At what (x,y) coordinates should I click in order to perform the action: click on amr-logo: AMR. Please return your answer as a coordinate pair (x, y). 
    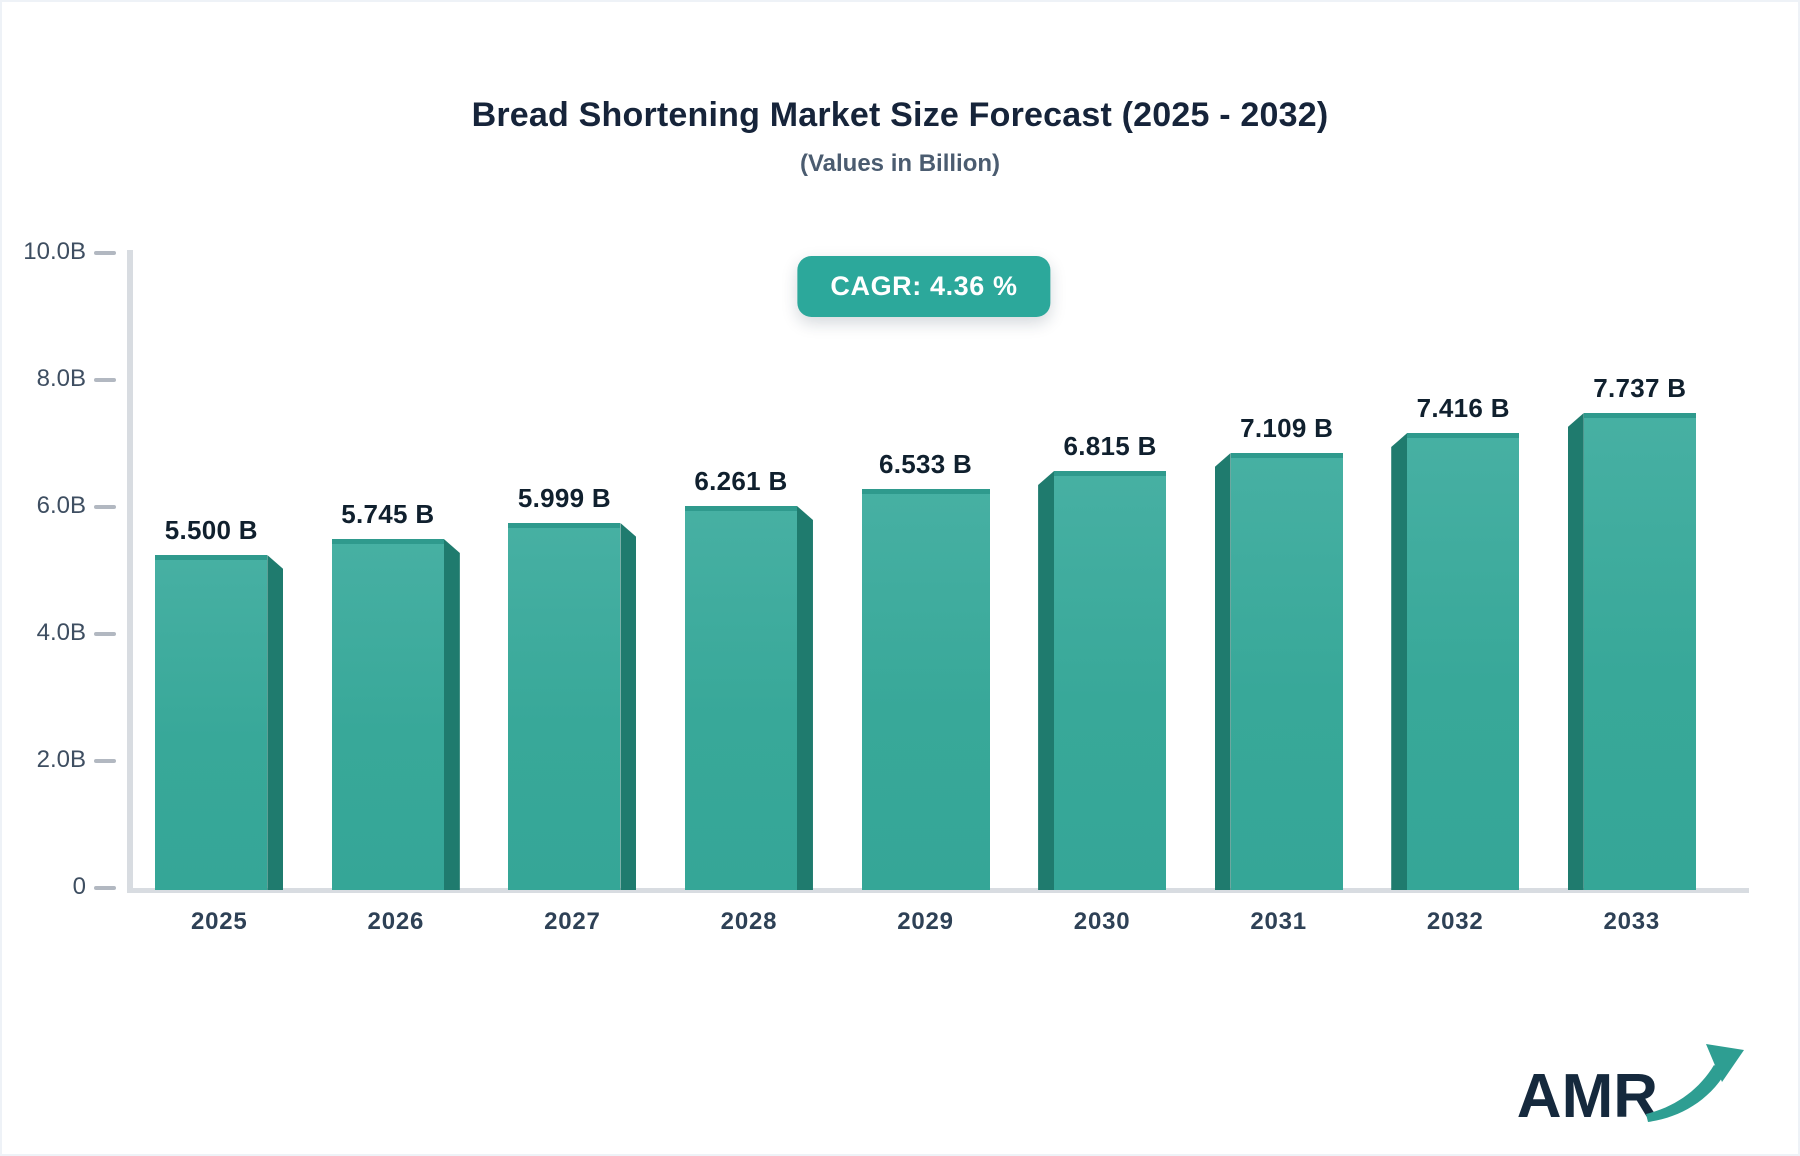
    Looking at the image, I should click on (1632, 1092).